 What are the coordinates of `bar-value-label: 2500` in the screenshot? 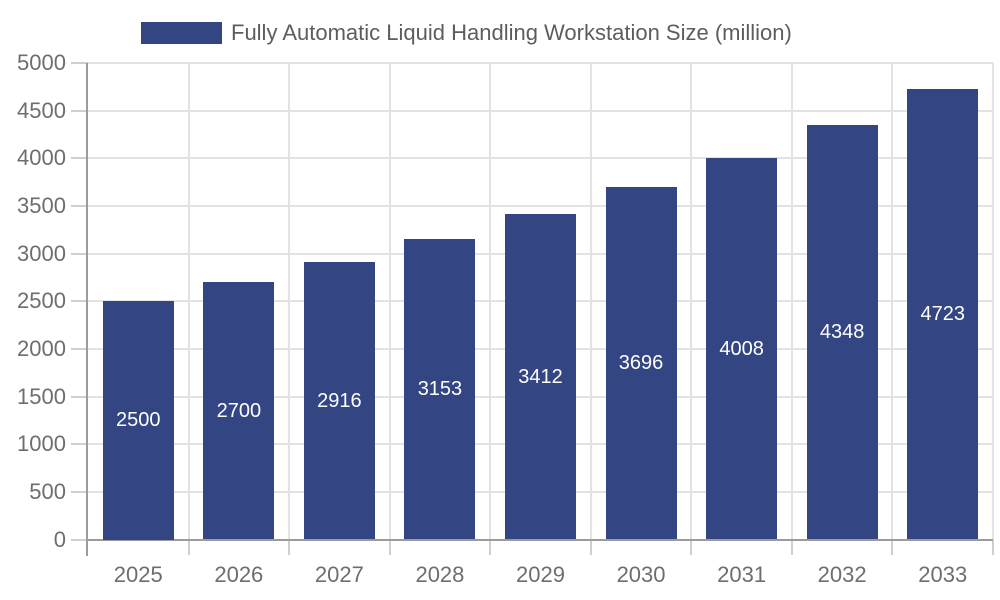 It's located at (138, 420).